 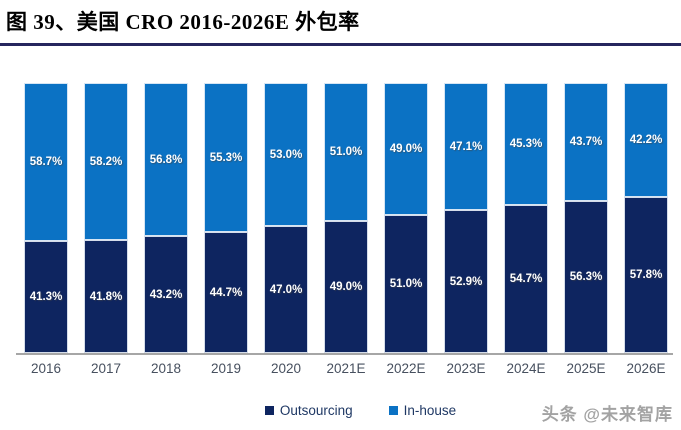 I want to click on bar-segment-outsourcing: 57.8%, so click(x=646, y=274).